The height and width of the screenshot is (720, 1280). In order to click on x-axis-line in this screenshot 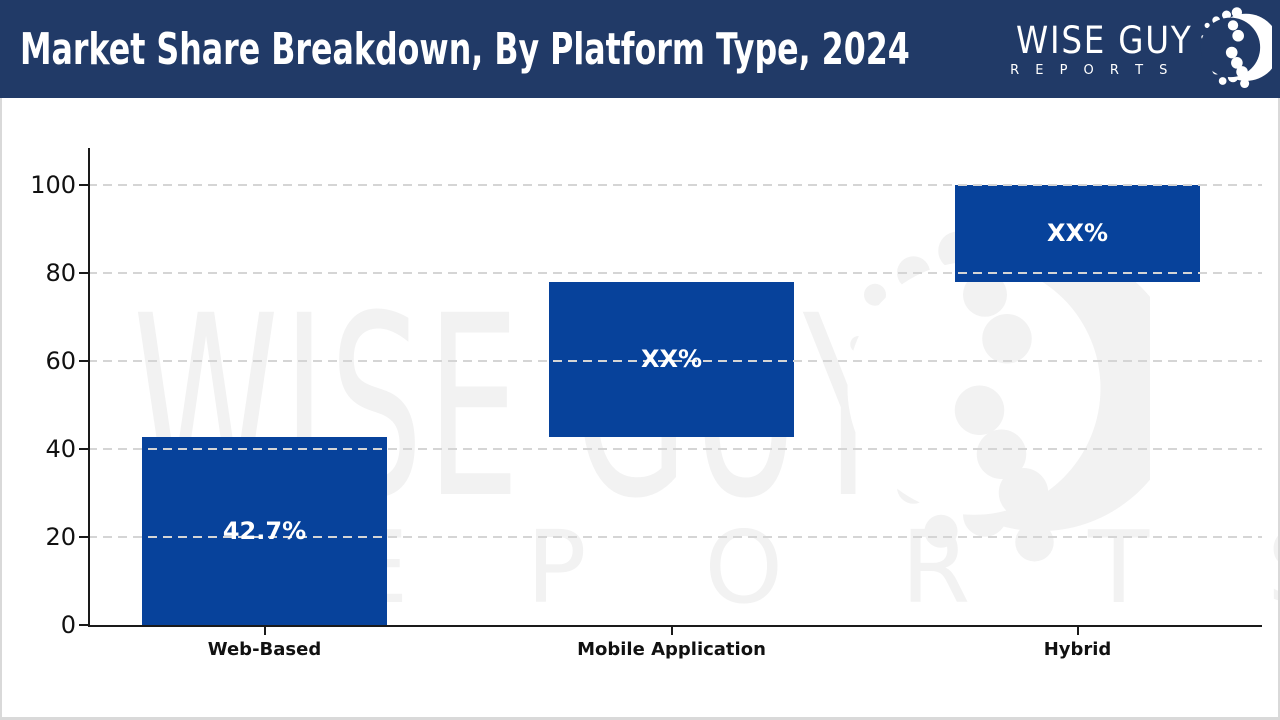, I will do `click(675, 626)`.